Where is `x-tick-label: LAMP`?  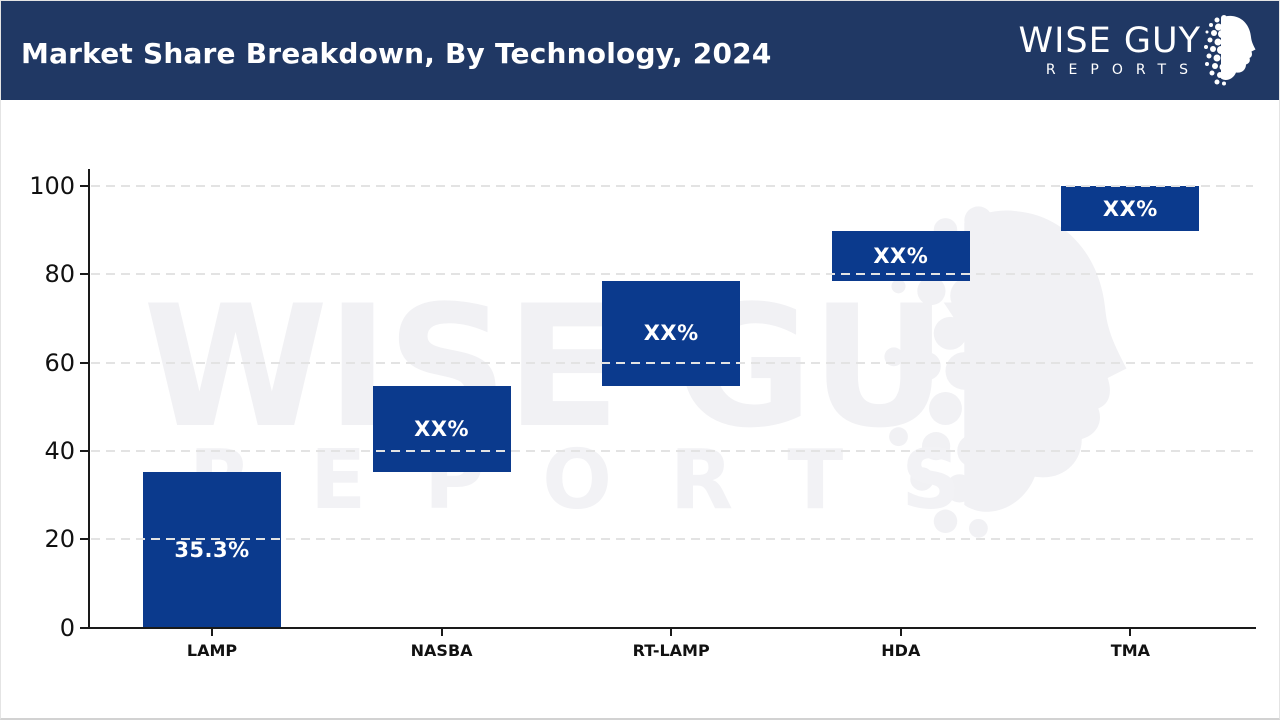
x-tick-label: LAMP is located at coordinates (212, 650).